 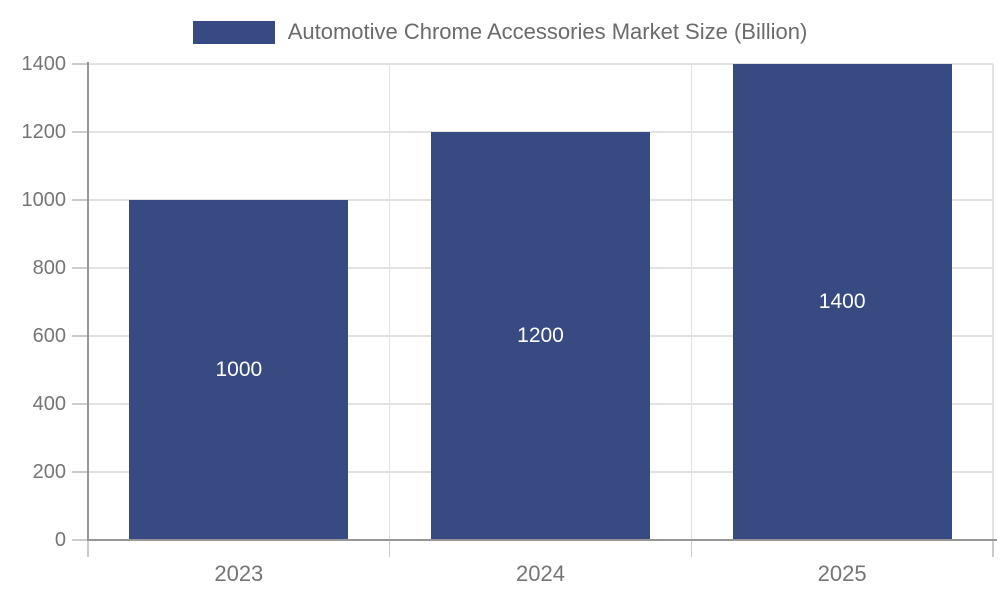 I want to click on x-axis-tick-label: 2024, so click(x=540, y=573).